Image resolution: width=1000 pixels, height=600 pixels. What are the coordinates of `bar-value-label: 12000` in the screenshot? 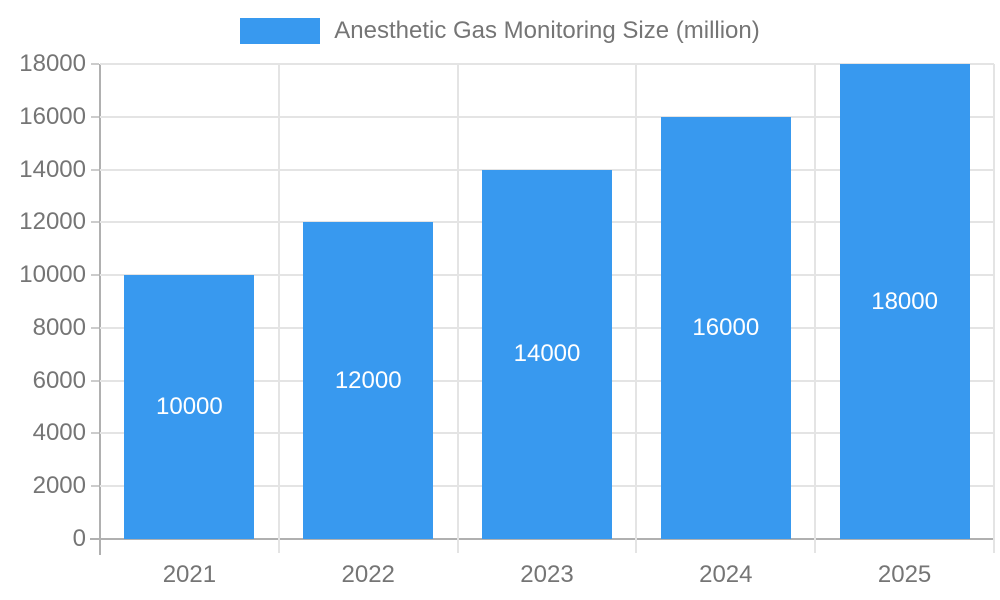 It's located at (368, 380).